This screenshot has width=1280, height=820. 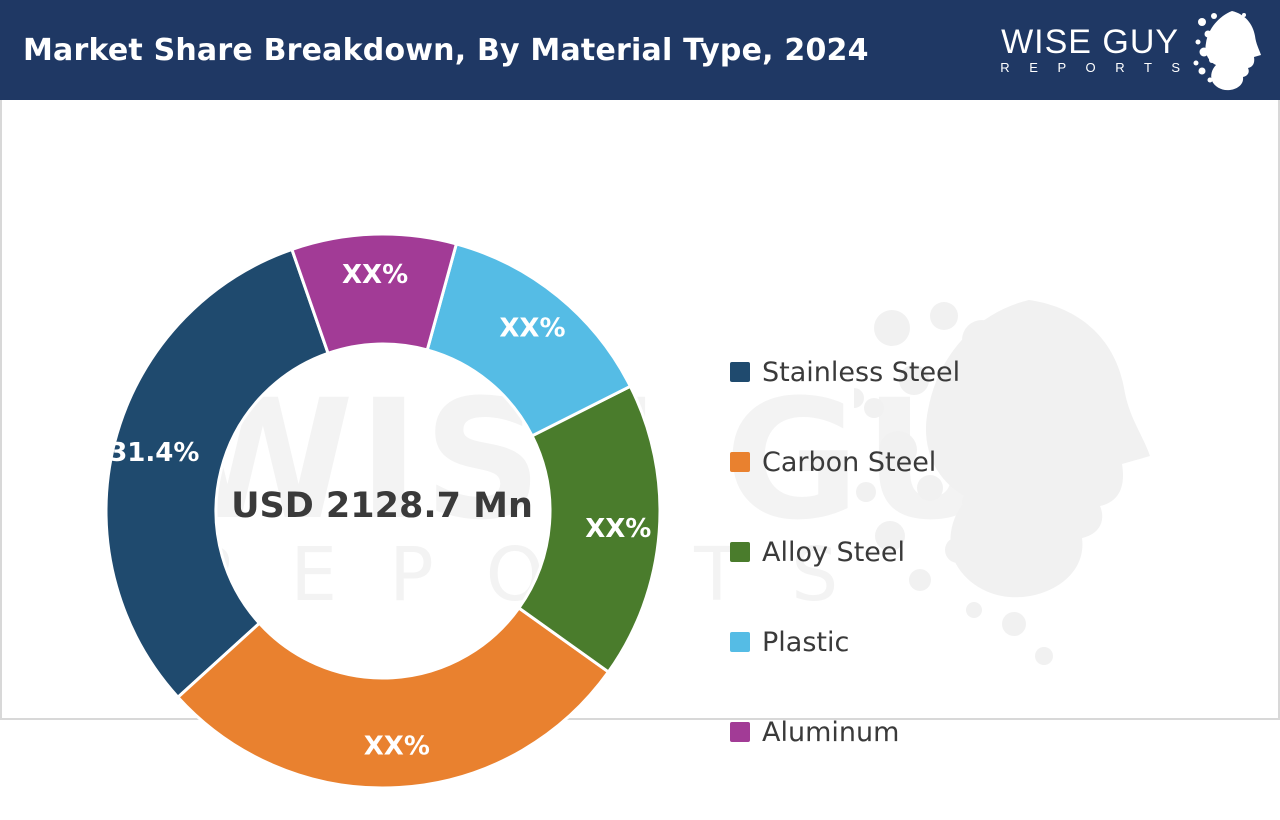 I want to click on brand-subname: R E P O R T S, so click(x=1094, y=68).